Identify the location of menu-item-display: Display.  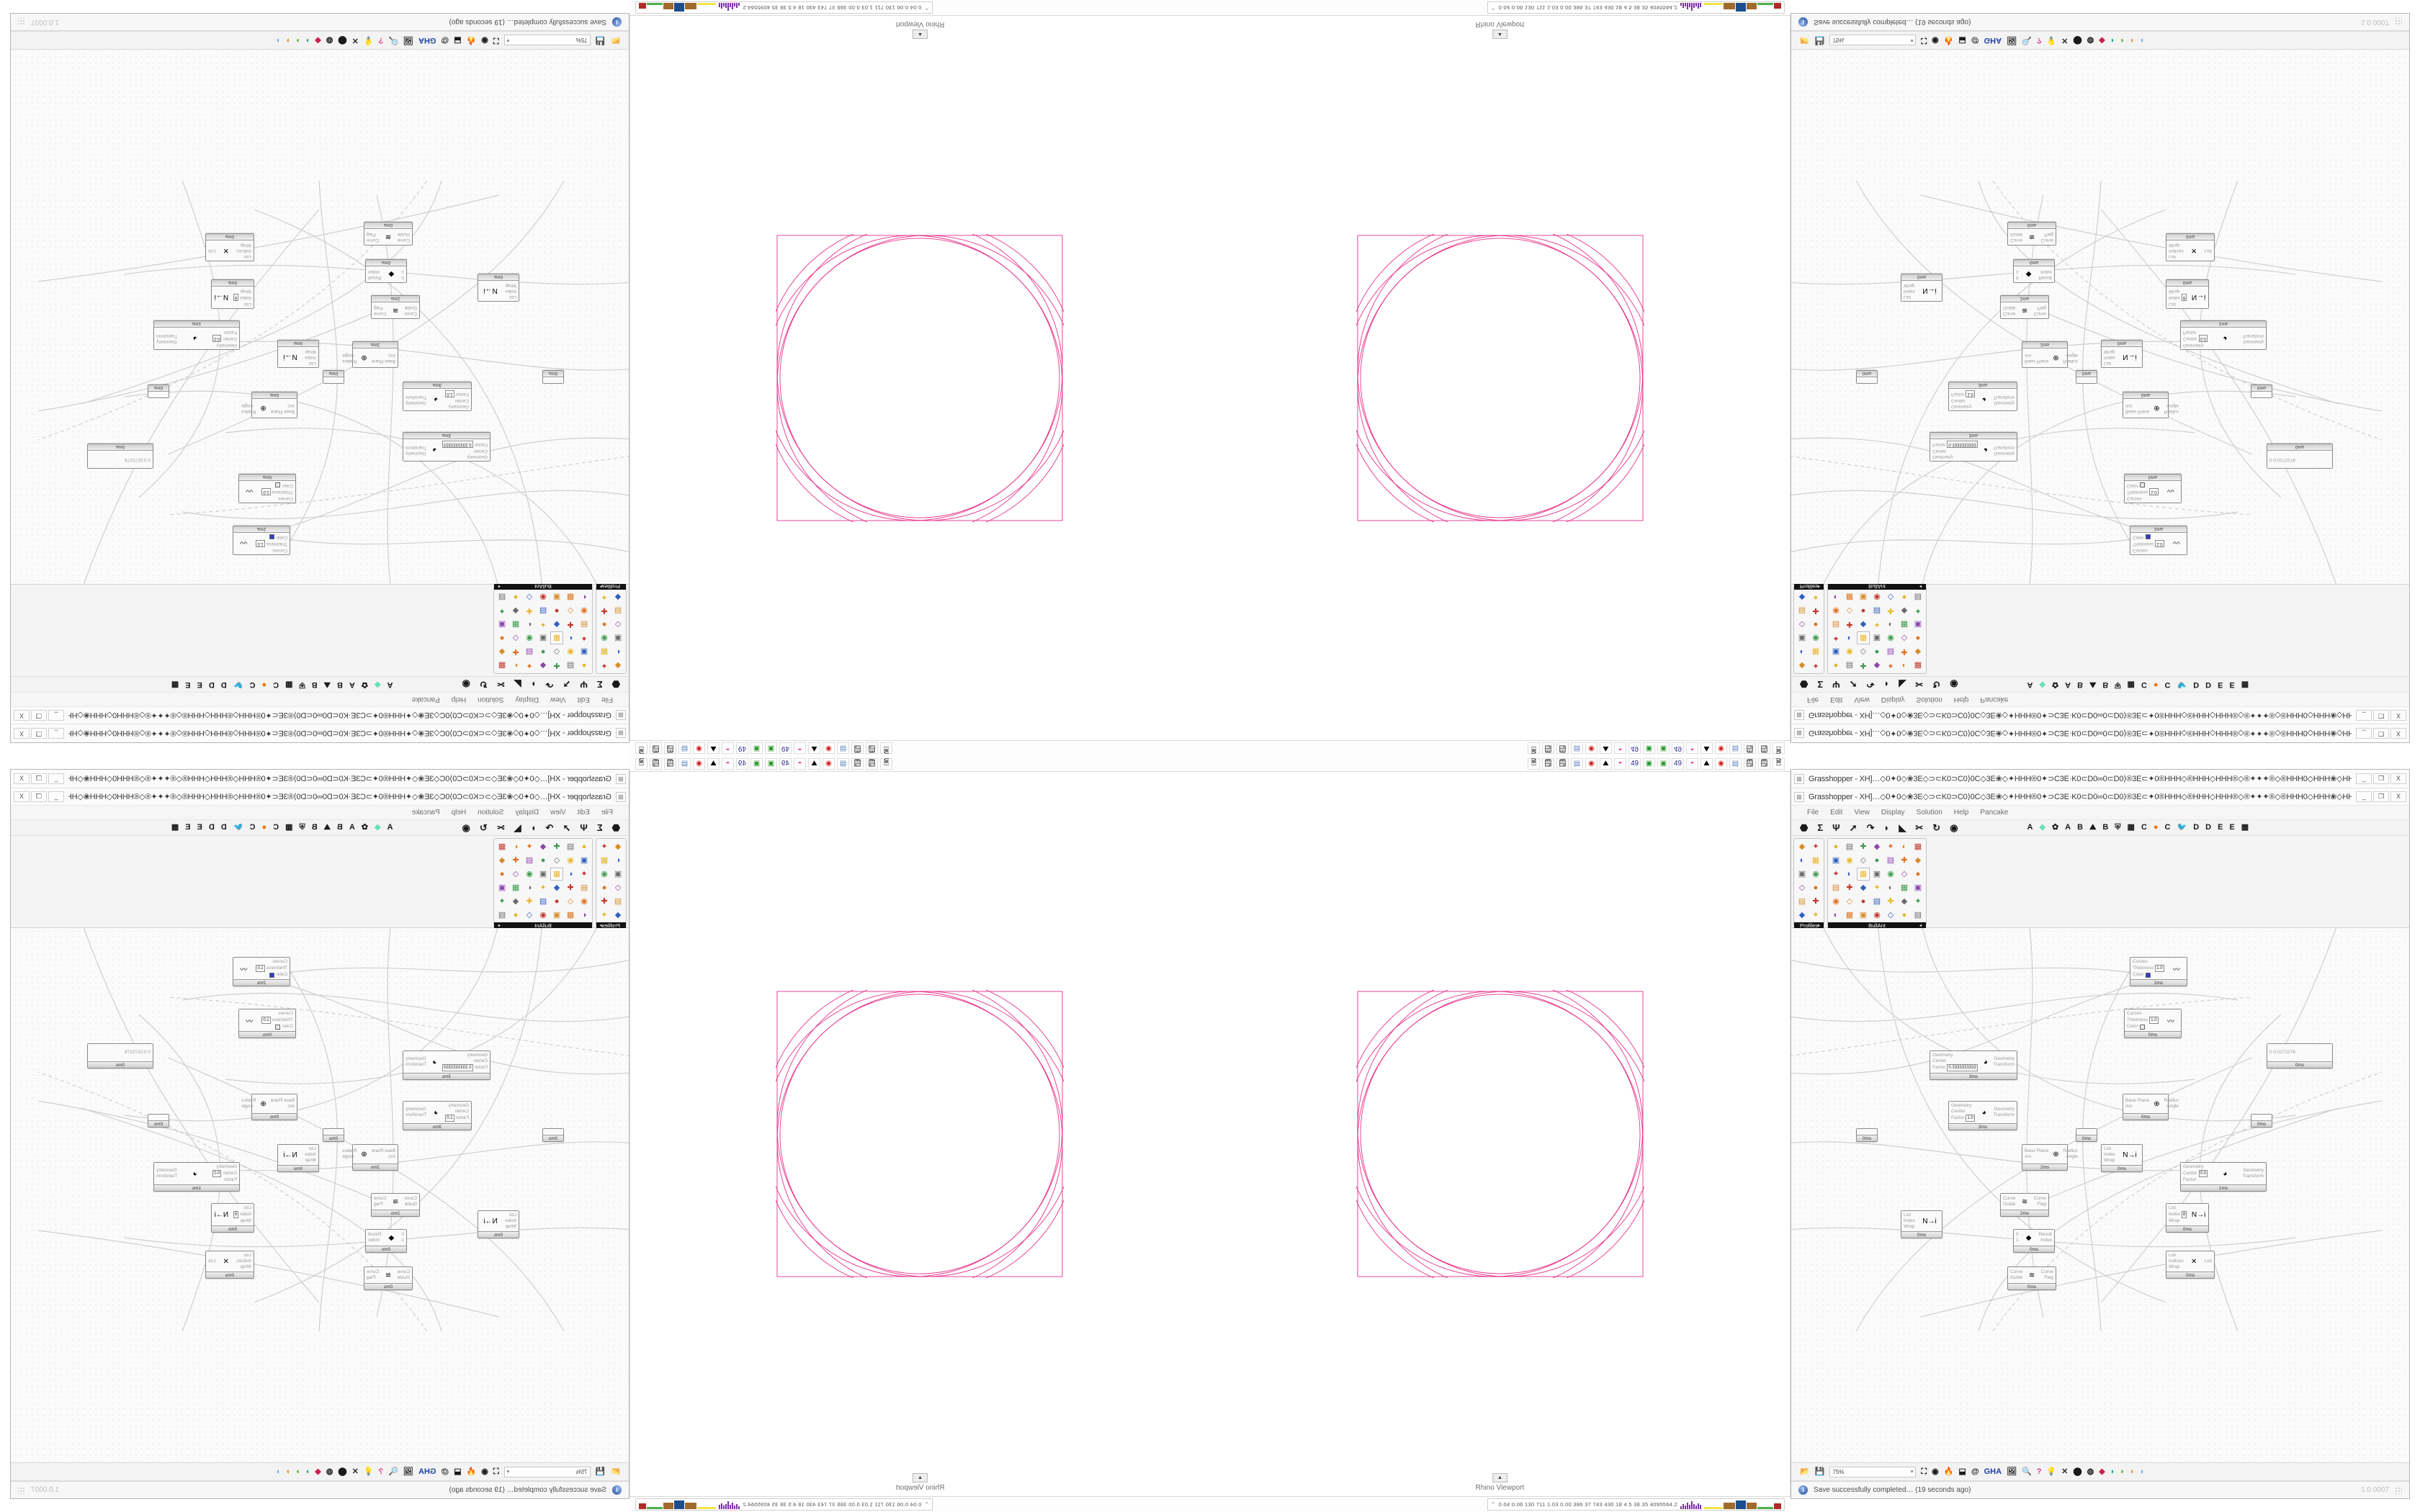
(527, 812).